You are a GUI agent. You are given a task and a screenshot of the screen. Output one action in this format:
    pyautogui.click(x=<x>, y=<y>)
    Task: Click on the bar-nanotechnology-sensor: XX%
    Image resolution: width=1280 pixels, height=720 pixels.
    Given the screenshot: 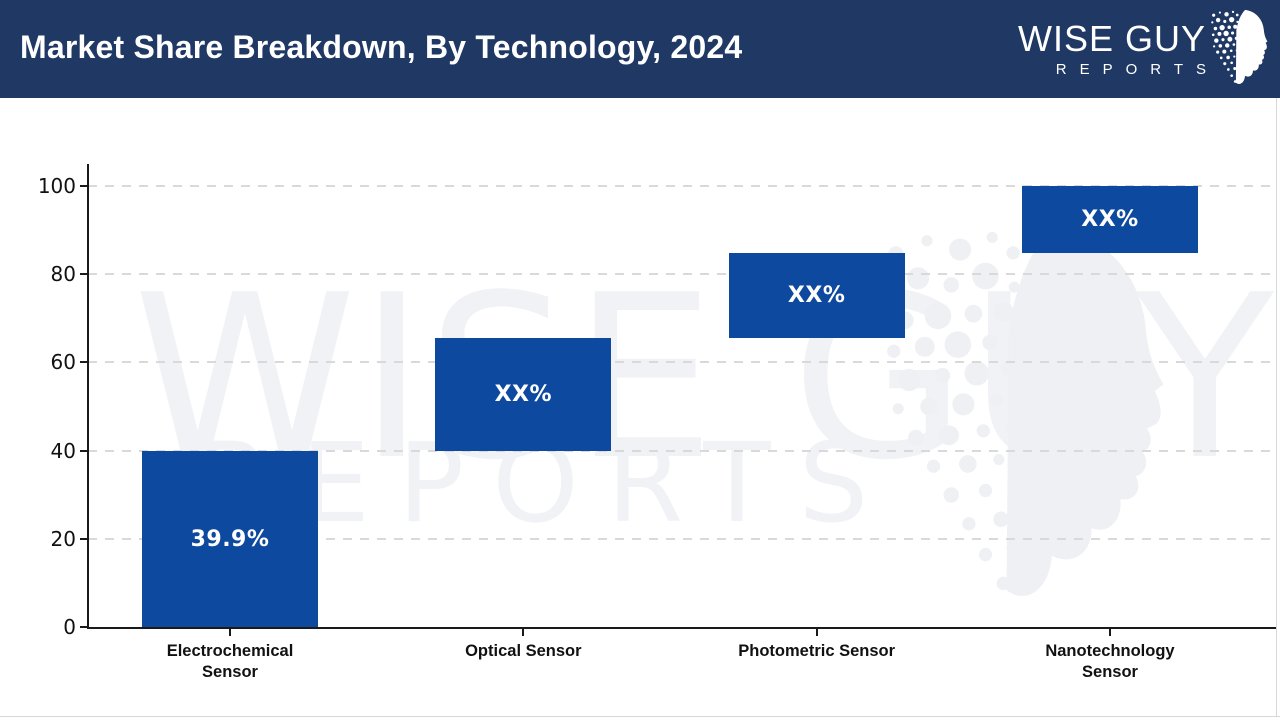 What is the action you would take?
    pyautogui.click(x=1109, y=220)
    